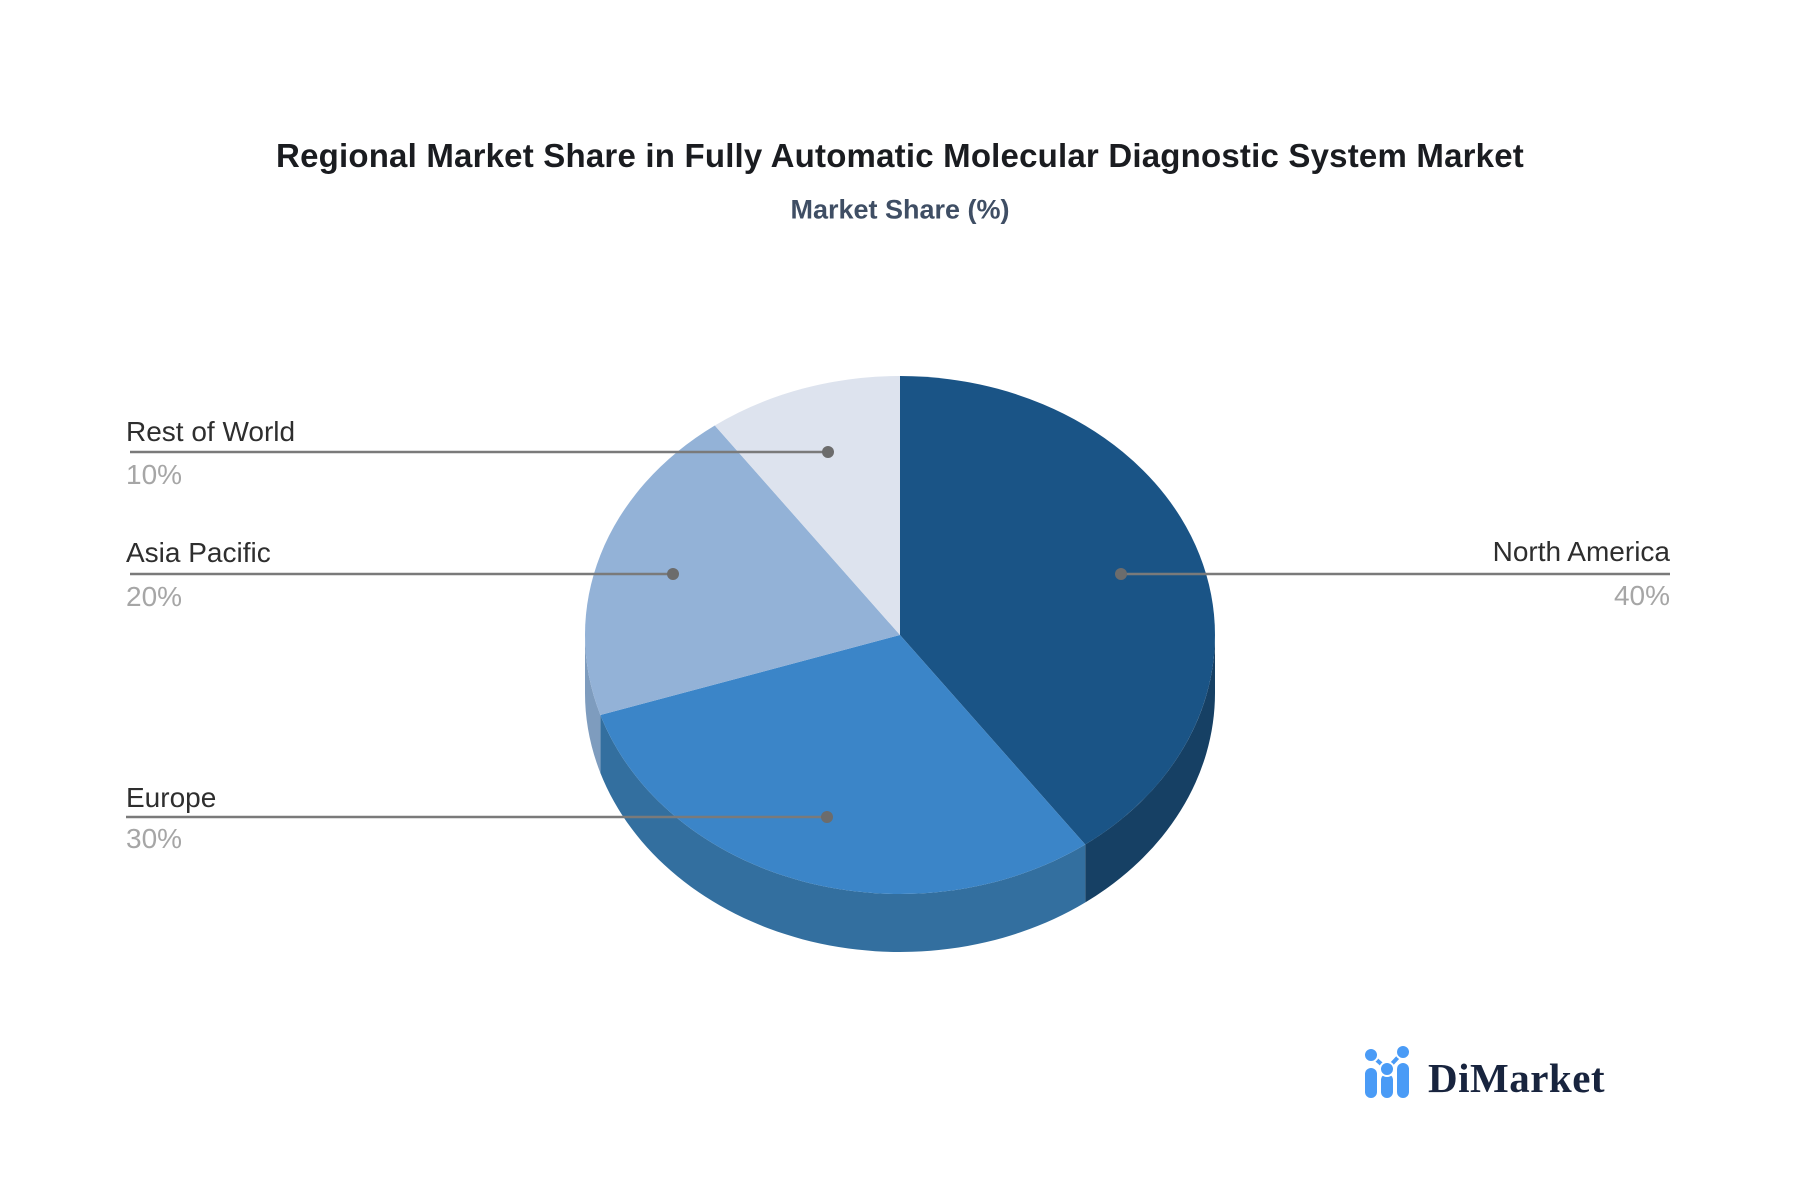 This screenshot has width=1800, height=1196. I want to click on value-europe: 30%, so click(154, 838).